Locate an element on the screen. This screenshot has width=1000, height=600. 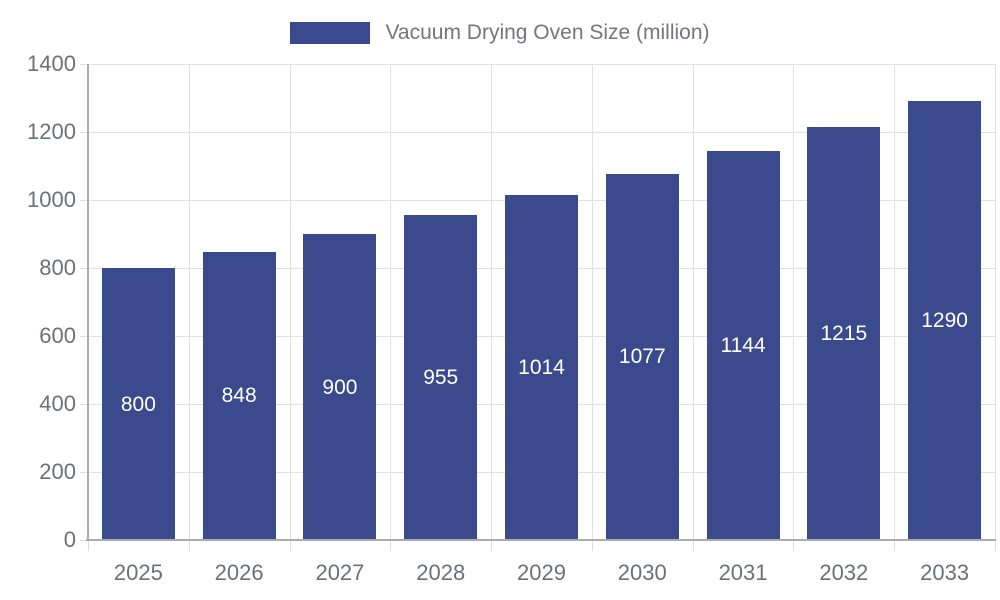
bar: 1077 is located at coordinates (642, 356).